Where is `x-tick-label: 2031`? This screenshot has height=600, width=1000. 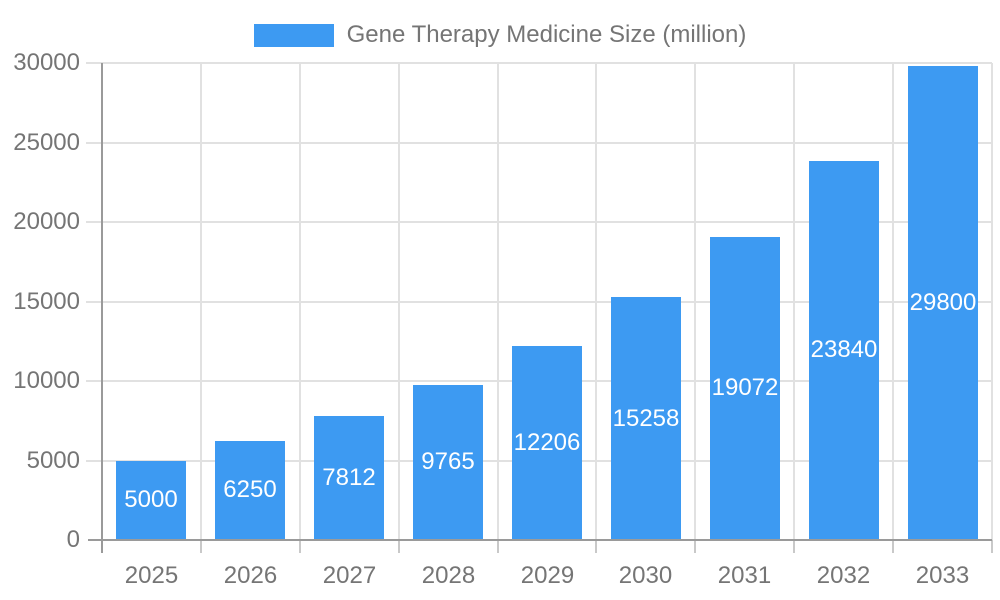
x-tick-label: 2031 is located at coordinates (744, 575).